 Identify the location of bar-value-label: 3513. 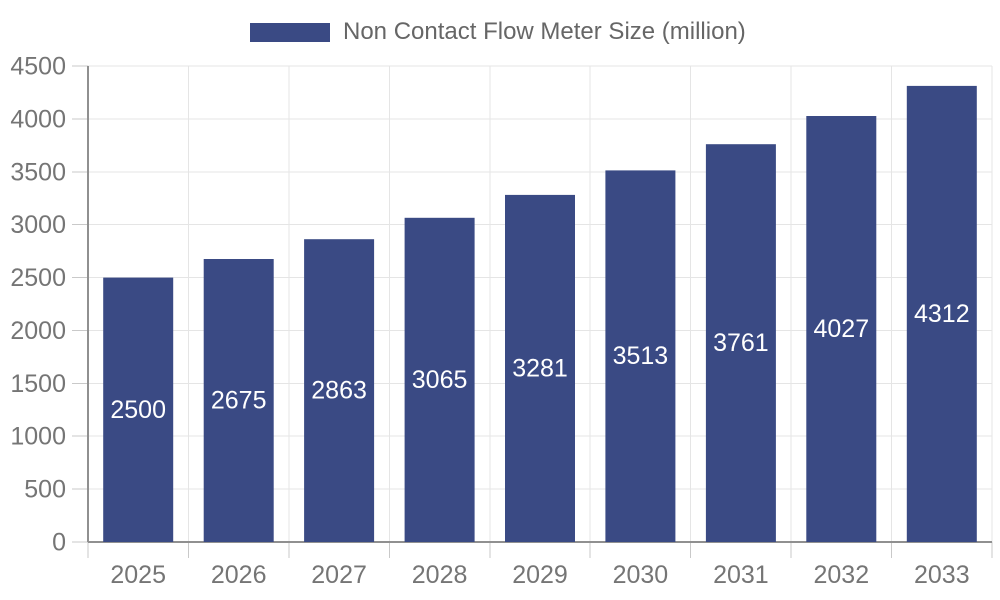
(641, 356).